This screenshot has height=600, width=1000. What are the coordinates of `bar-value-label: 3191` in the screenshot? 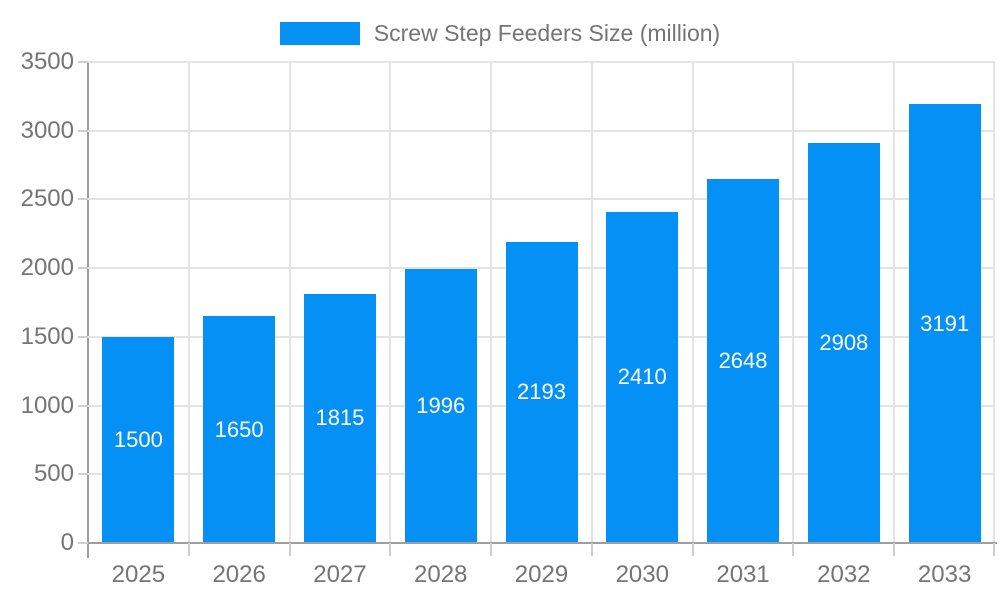 It's located at (945, 323).